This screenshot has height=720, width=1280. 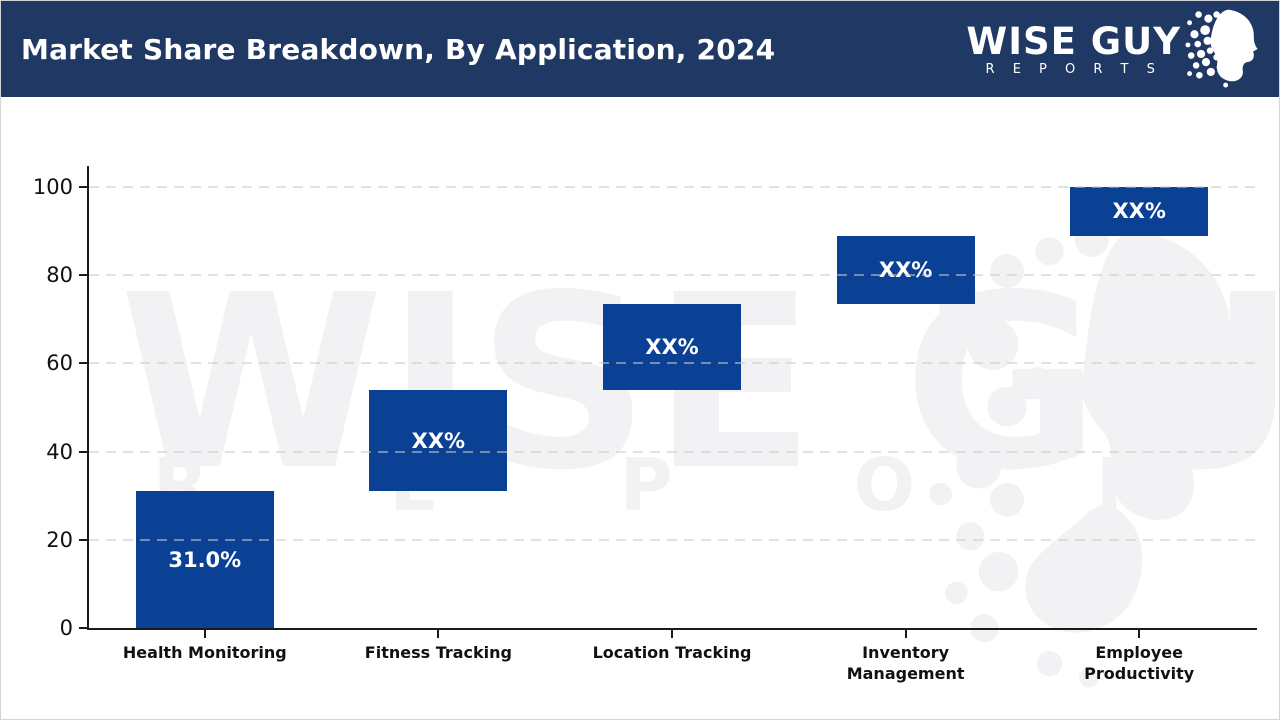 What do you see at coordinates (1139, 663) in the screenshot?
I see `x-tick-label: Employee Productivity` at bounding box center [1139, 663].